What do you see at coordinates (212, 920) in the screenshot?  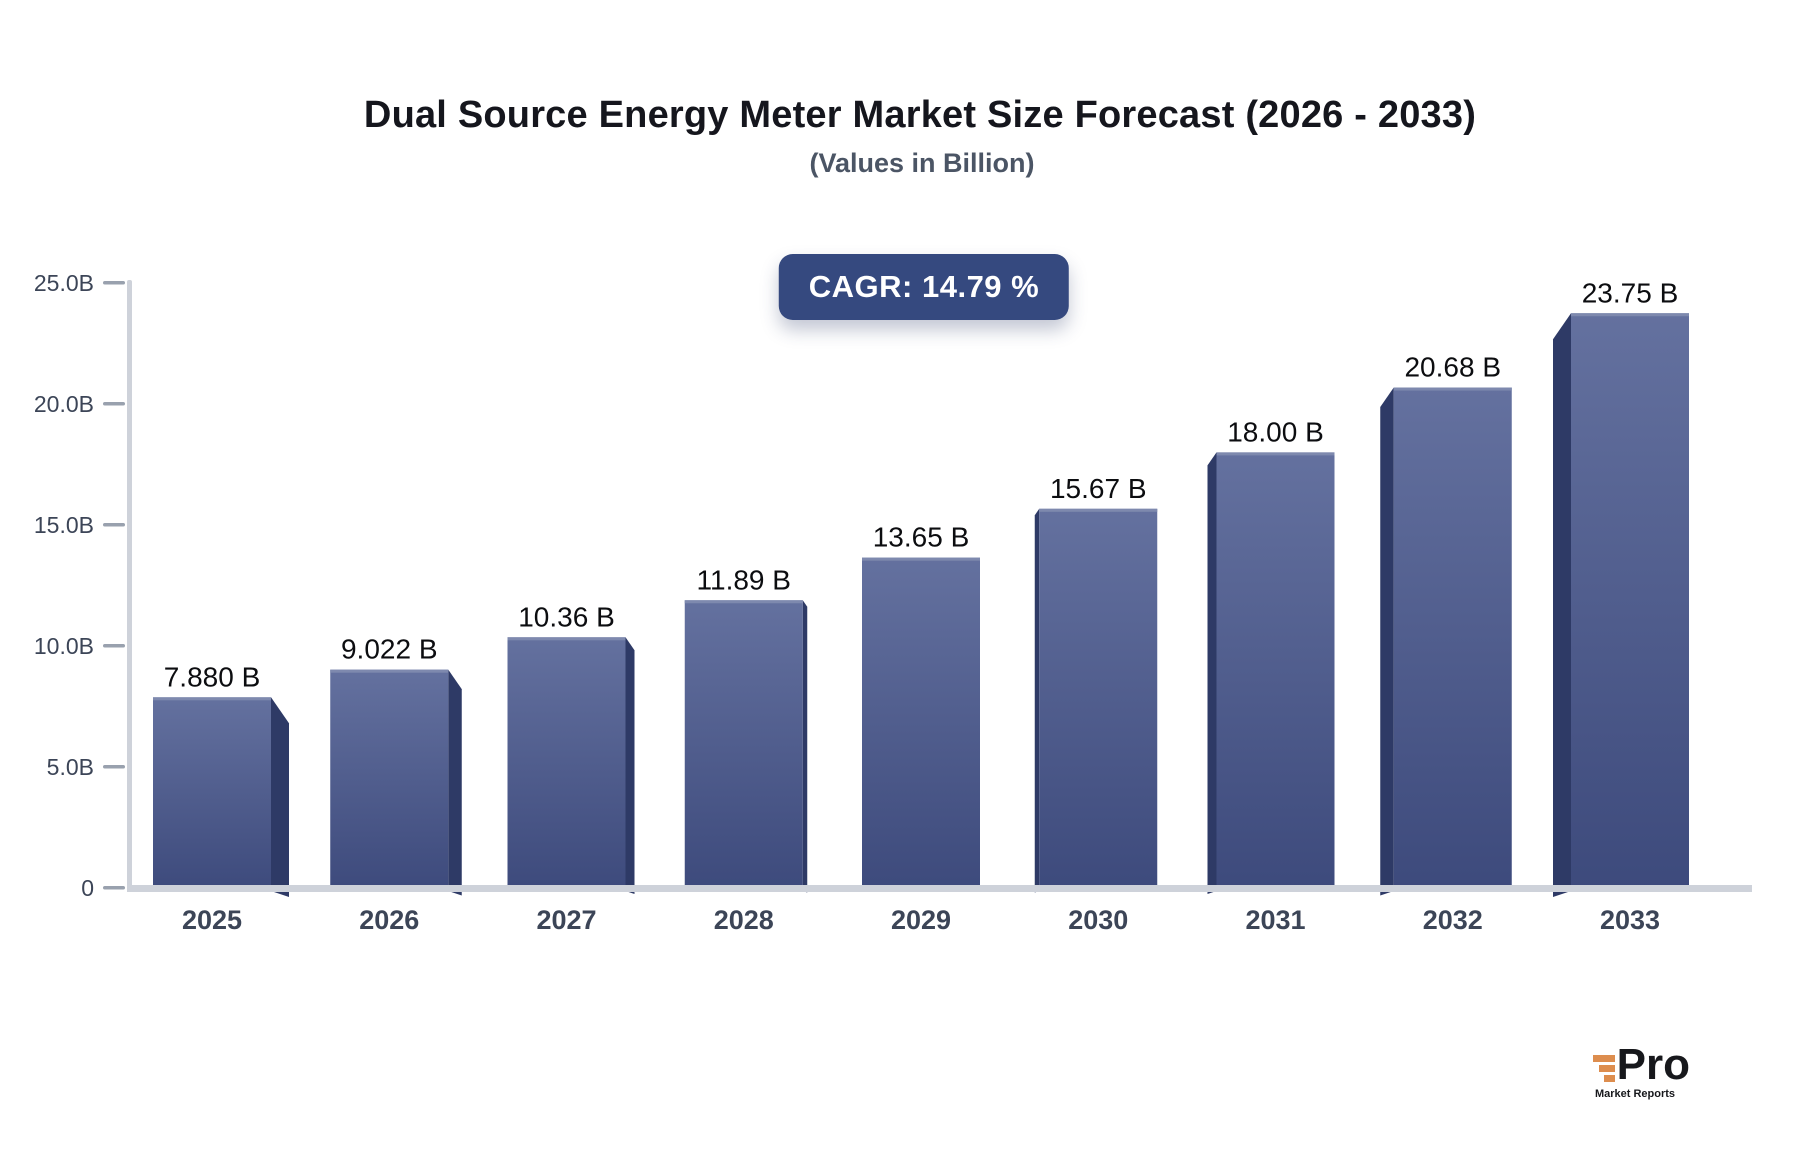 I see `x-category-label-2025: 2025` at bounding box center [212, 920].